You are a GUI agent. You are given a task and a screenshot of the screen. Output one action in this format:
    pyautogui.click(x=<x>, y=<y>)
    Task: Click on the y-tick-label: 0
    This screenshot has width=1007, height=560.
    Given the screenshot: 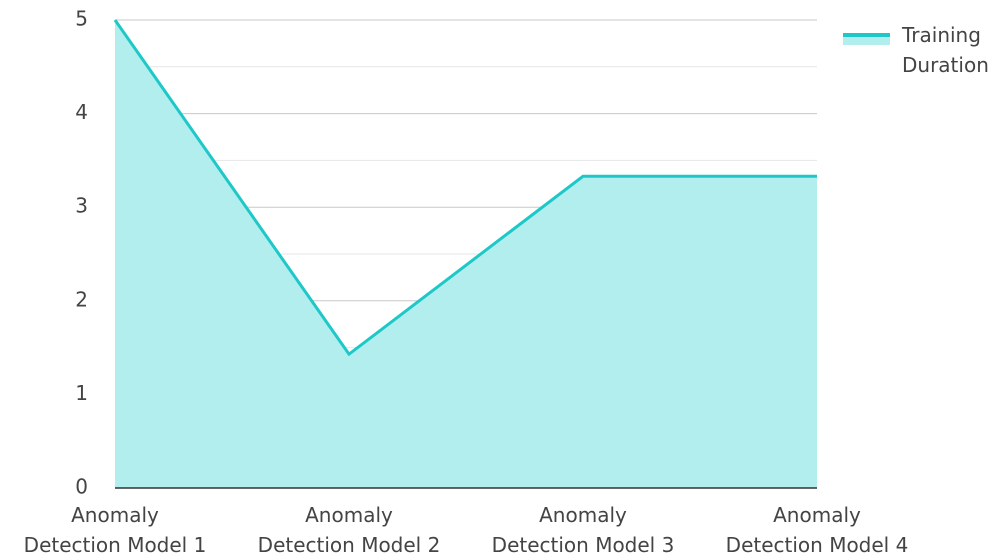 What is the action you would take?
    pyautogui.click(x=81, y=487)
    